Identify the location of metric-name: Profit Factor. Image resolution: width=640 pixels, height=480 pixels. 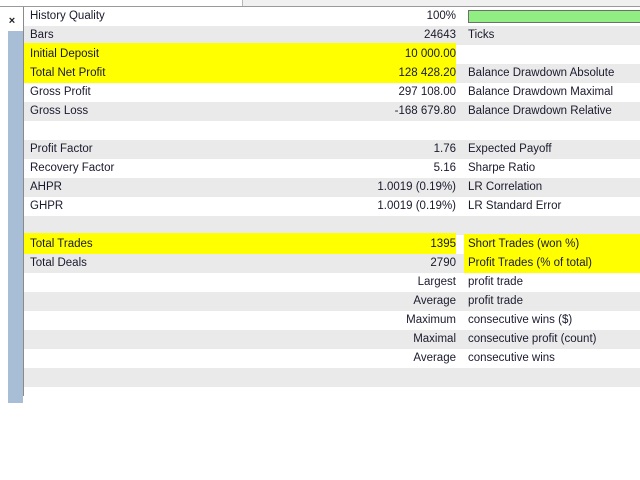
(61, 149).